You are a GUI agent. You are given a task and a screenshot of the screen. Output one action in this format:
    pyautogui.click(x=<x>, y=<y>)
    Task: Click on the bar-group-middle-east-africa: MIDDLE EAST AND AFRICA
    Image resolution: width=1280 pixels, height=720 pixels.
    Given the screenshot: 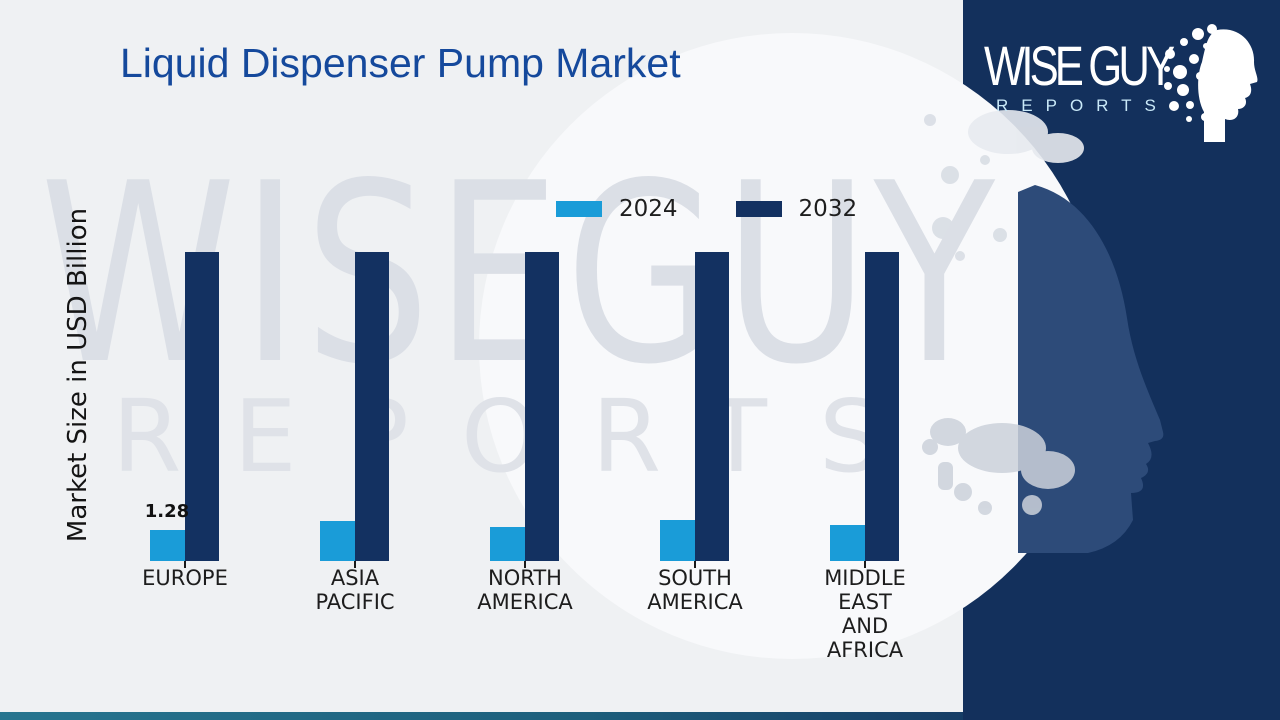 What is the action you would take?
    pyautogui.click(x=865, y=457)
    